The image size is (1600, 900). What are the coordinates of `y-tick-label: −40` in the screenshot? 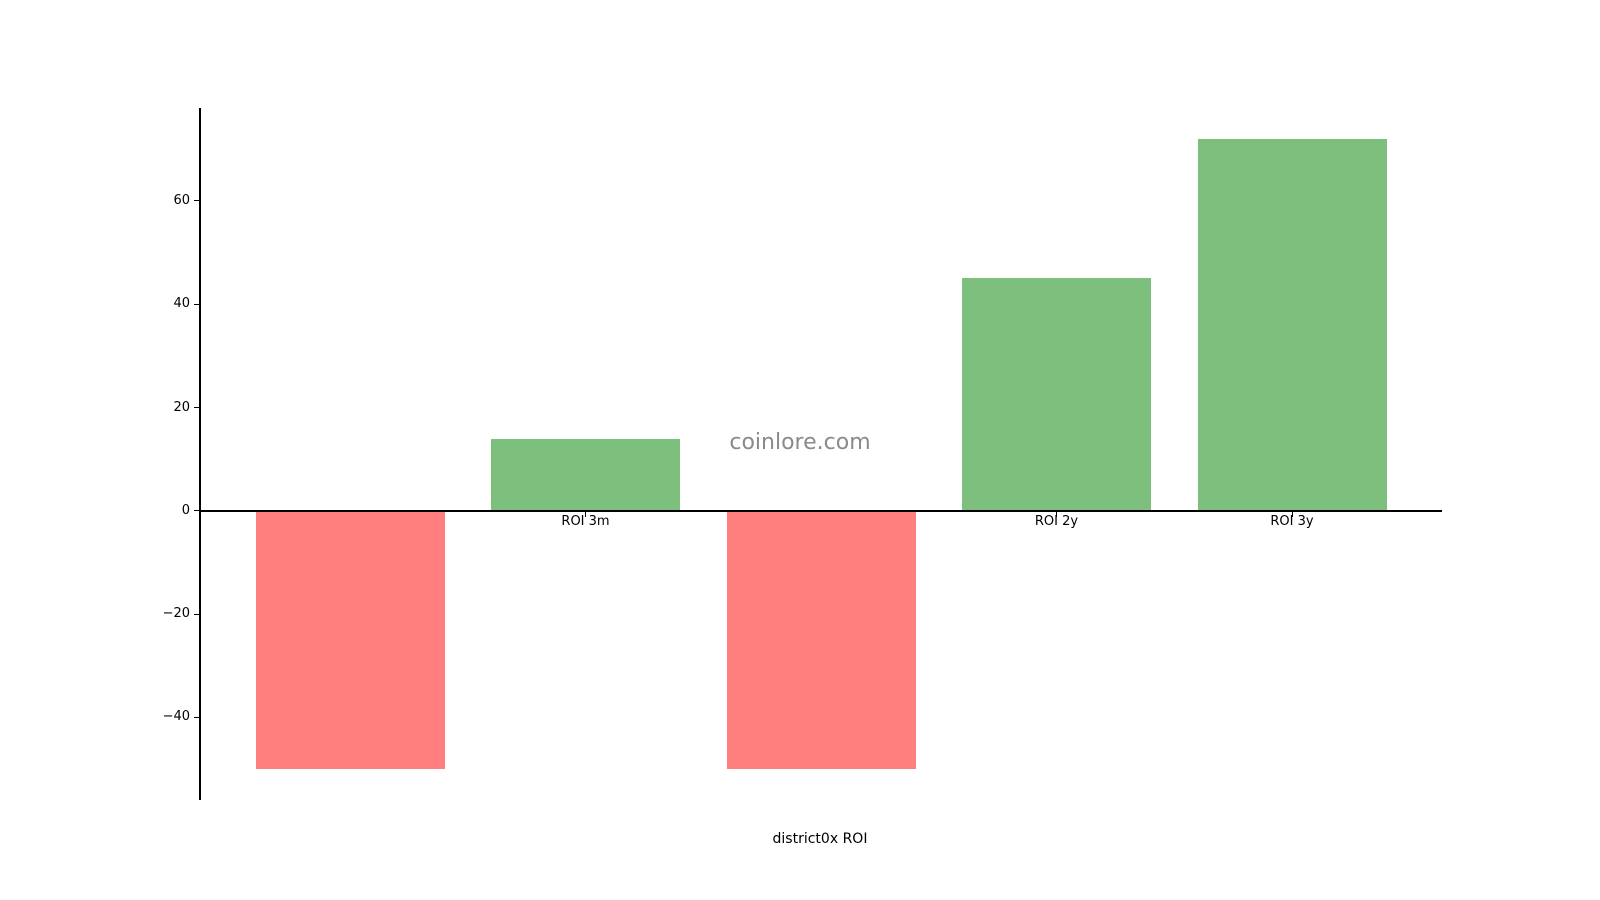 It's located at (176, 717).